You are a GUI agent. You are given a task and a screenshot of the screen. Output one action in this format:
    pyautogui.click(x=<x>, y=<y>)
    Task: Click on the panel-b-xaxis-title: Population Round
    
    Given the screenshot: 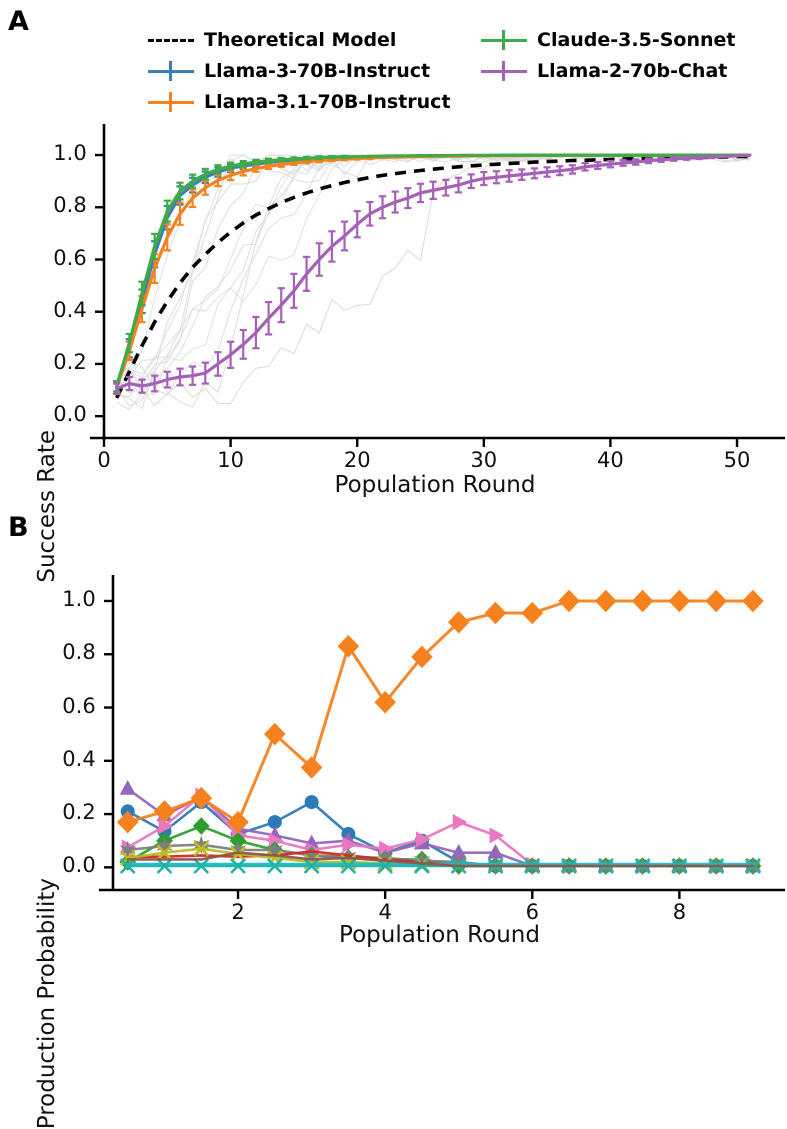 What is the action you would take?
    pyautogui.click(x=439, y=935)
    